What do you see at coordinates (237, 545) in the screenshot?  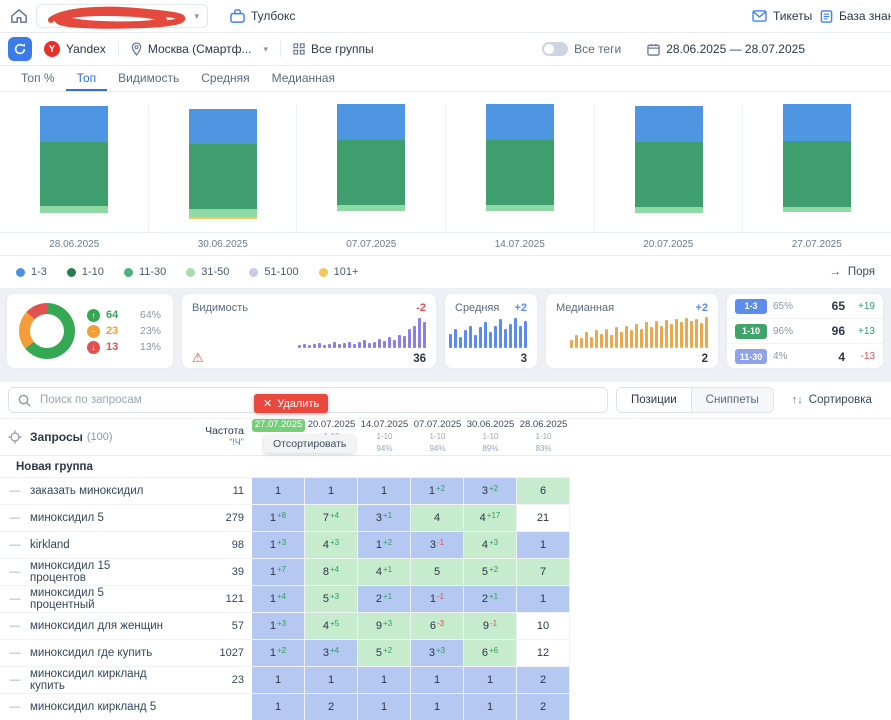 I see `frequency-cell: 98` at bounding box center [237, 545].